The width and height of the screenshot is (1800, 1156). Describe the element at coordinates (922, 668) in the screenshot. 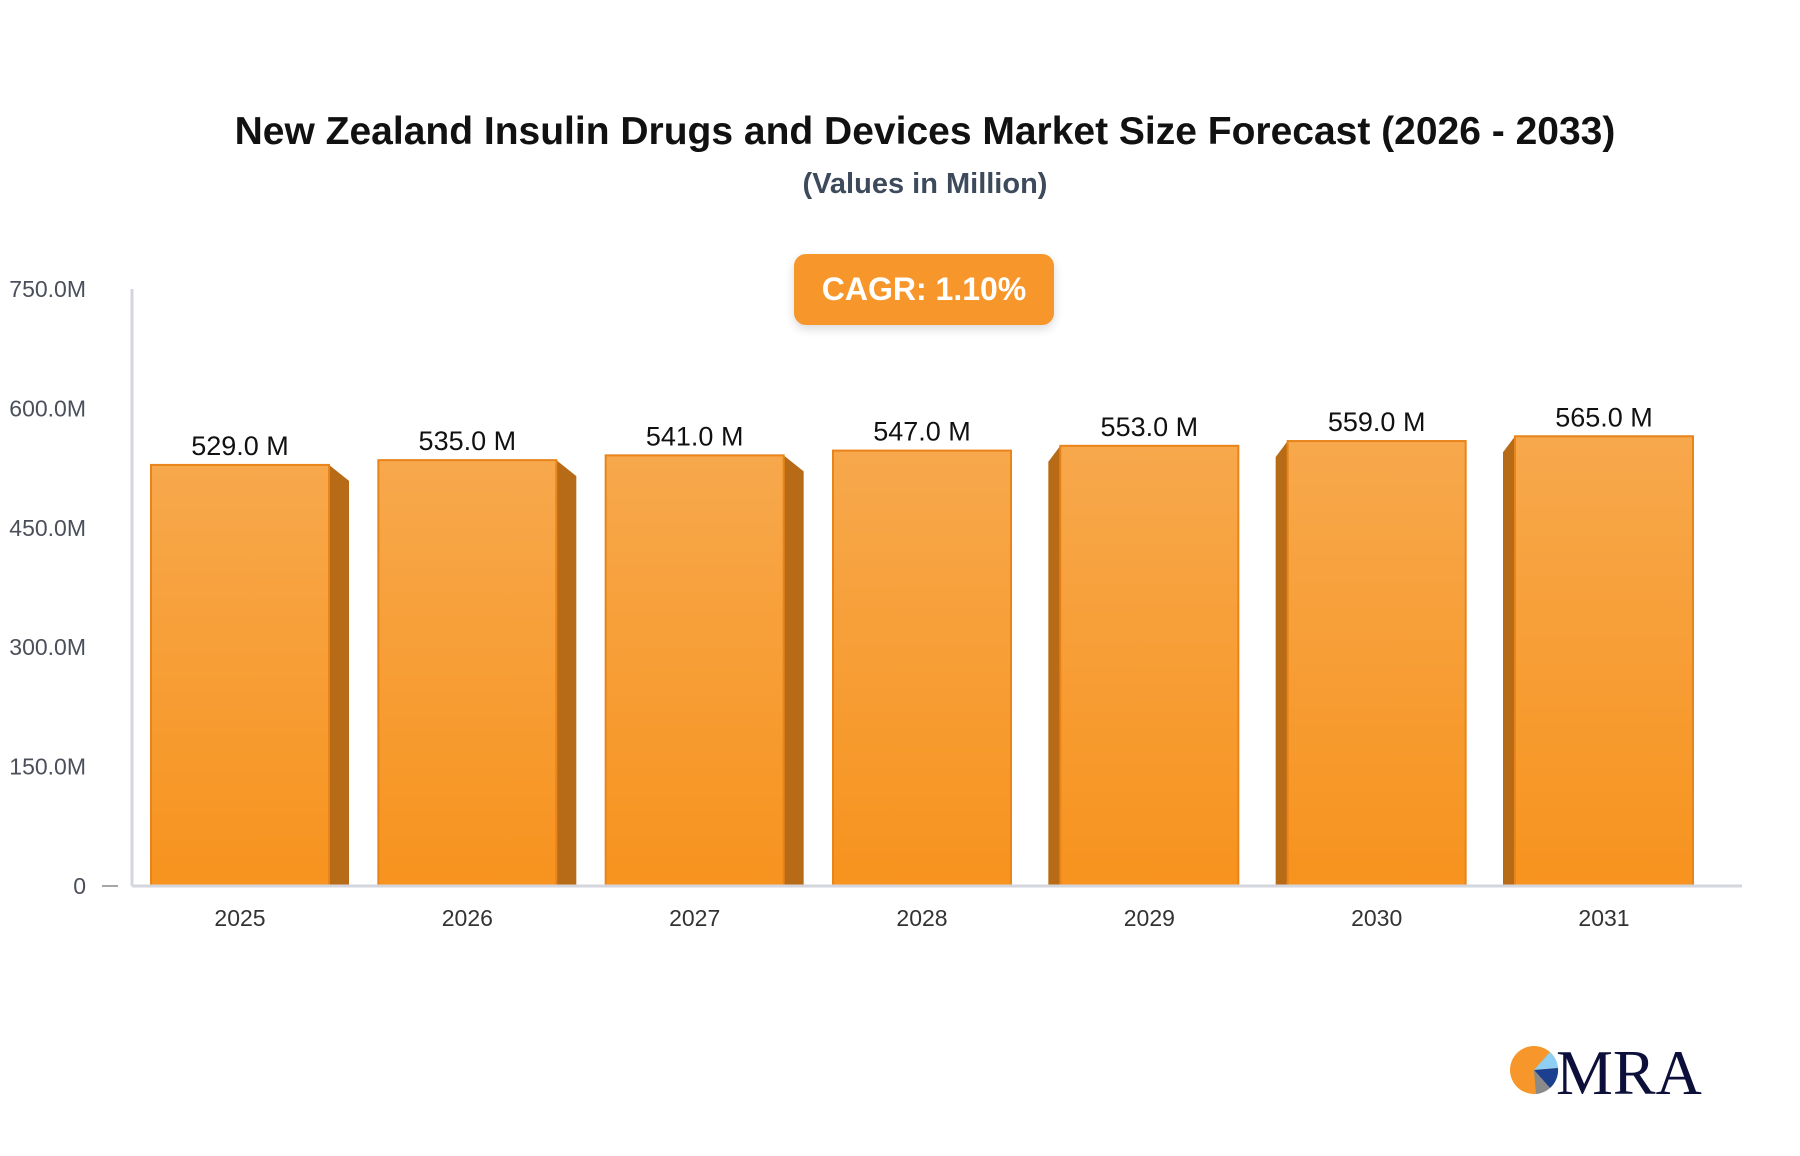

I see `bar-2028` at that location.